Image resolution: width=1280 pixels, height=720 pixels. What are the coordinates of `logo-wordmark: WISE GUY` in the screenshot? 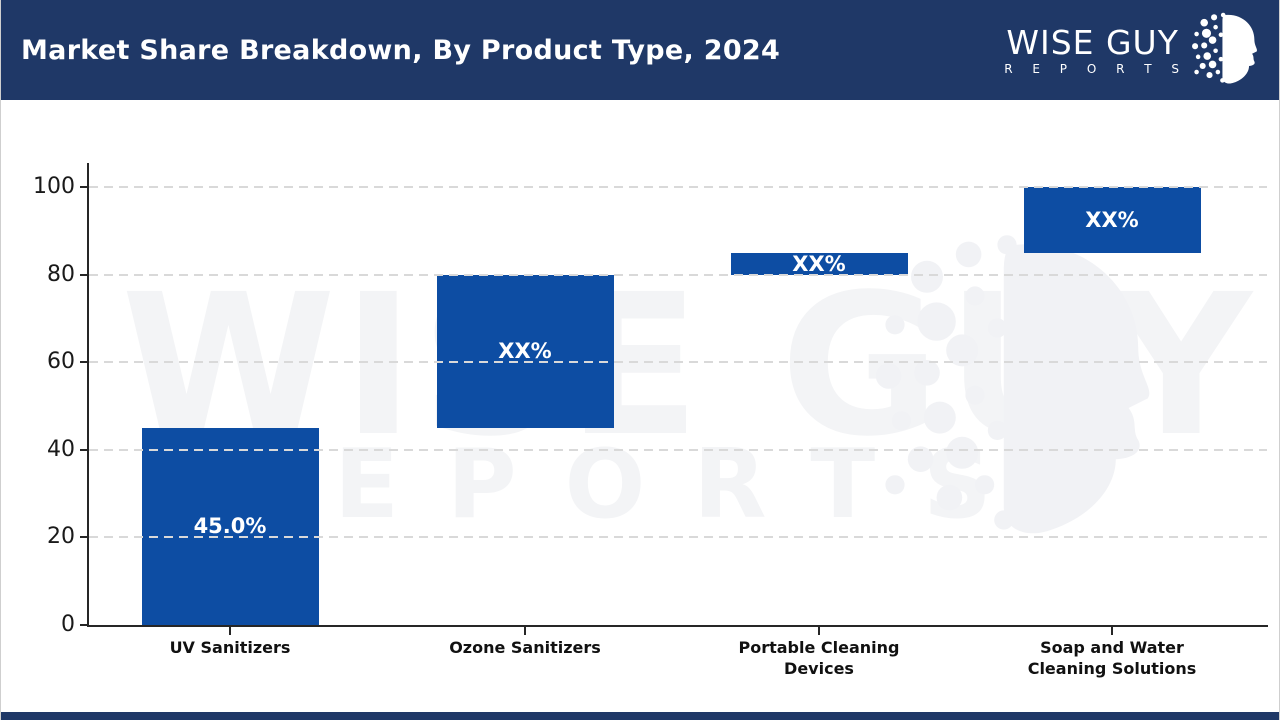 It's located at (1092, 42).